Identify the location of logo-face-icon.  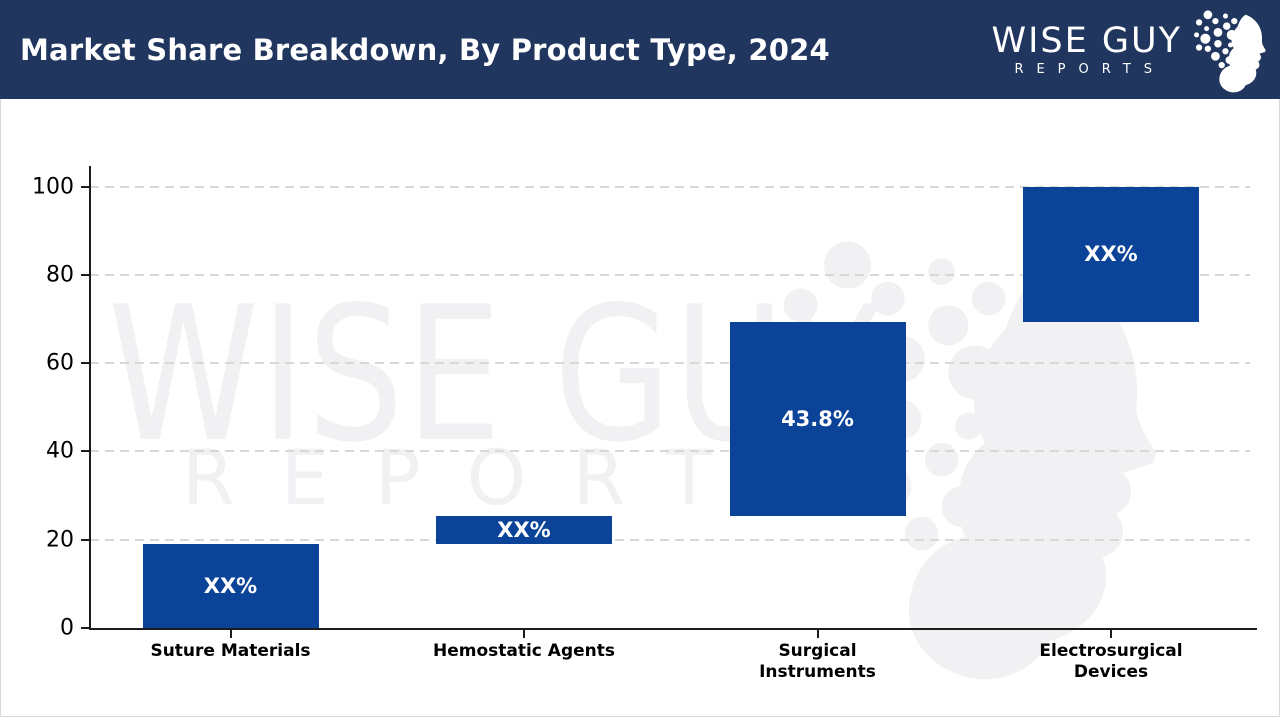
(1228, 50).